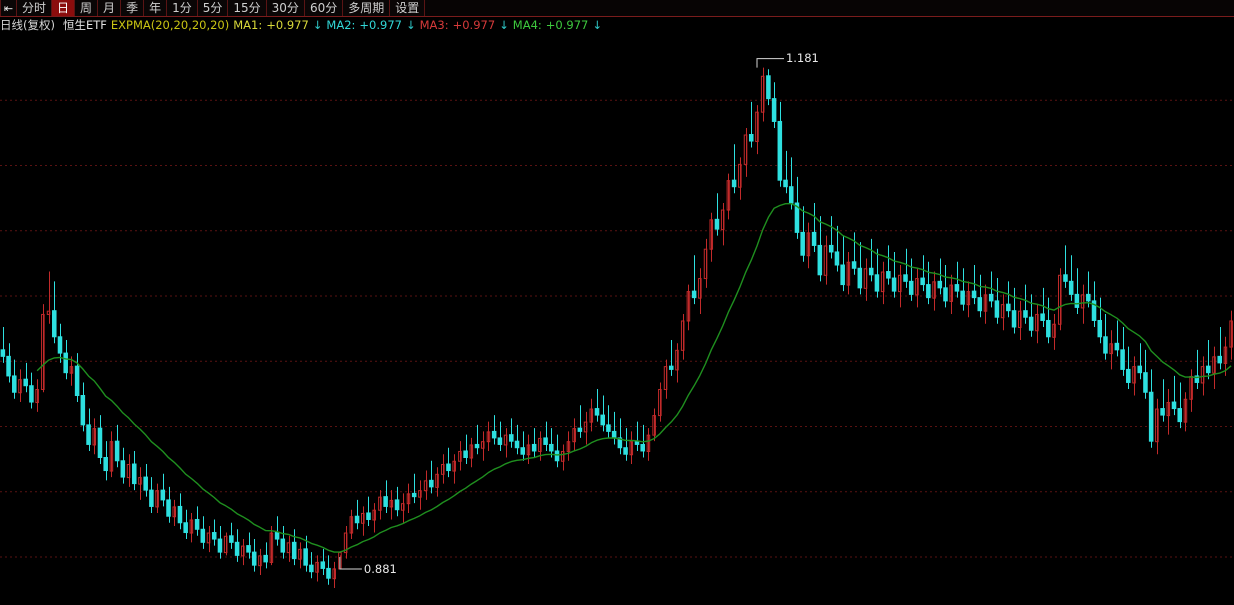 The width and height of the screenshot is (1234, 605). Describe the element at coordinates (8, 8) in the screenshot. I see `back-arrow-icon: ⇤` at that location.